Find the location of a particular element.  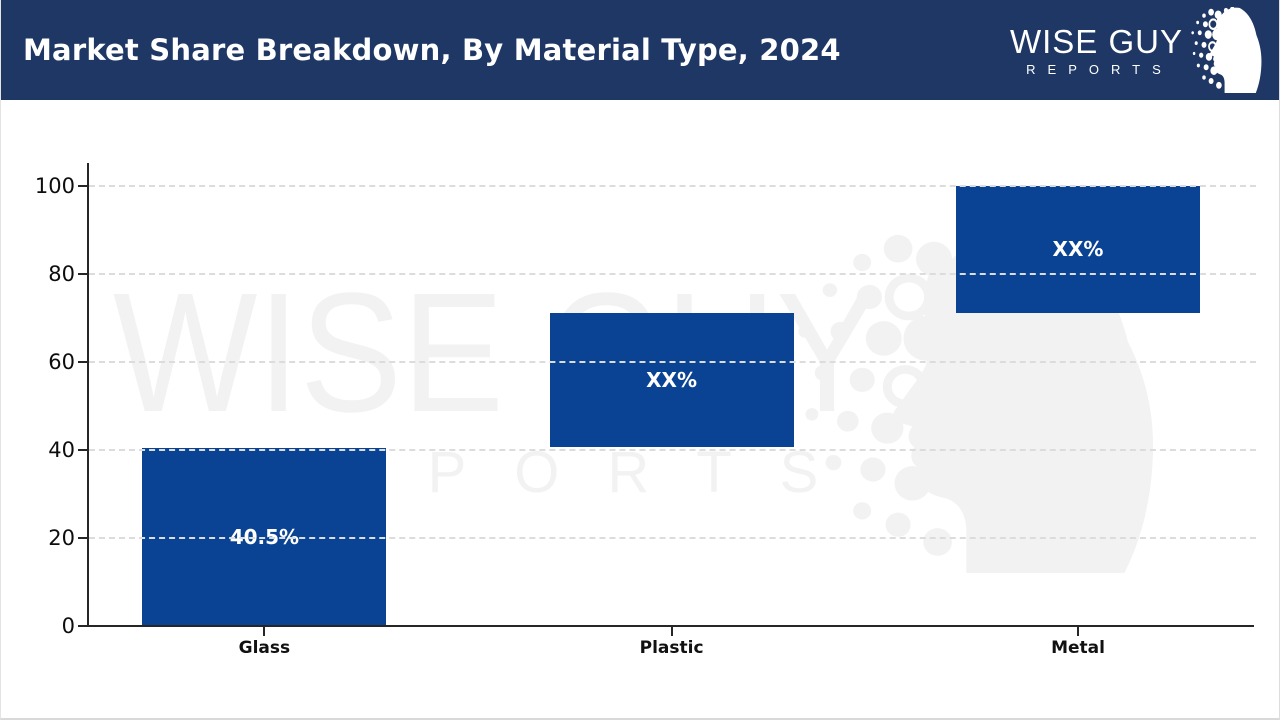

category-label-metal: Metal is located at coordinates (1078, 648).